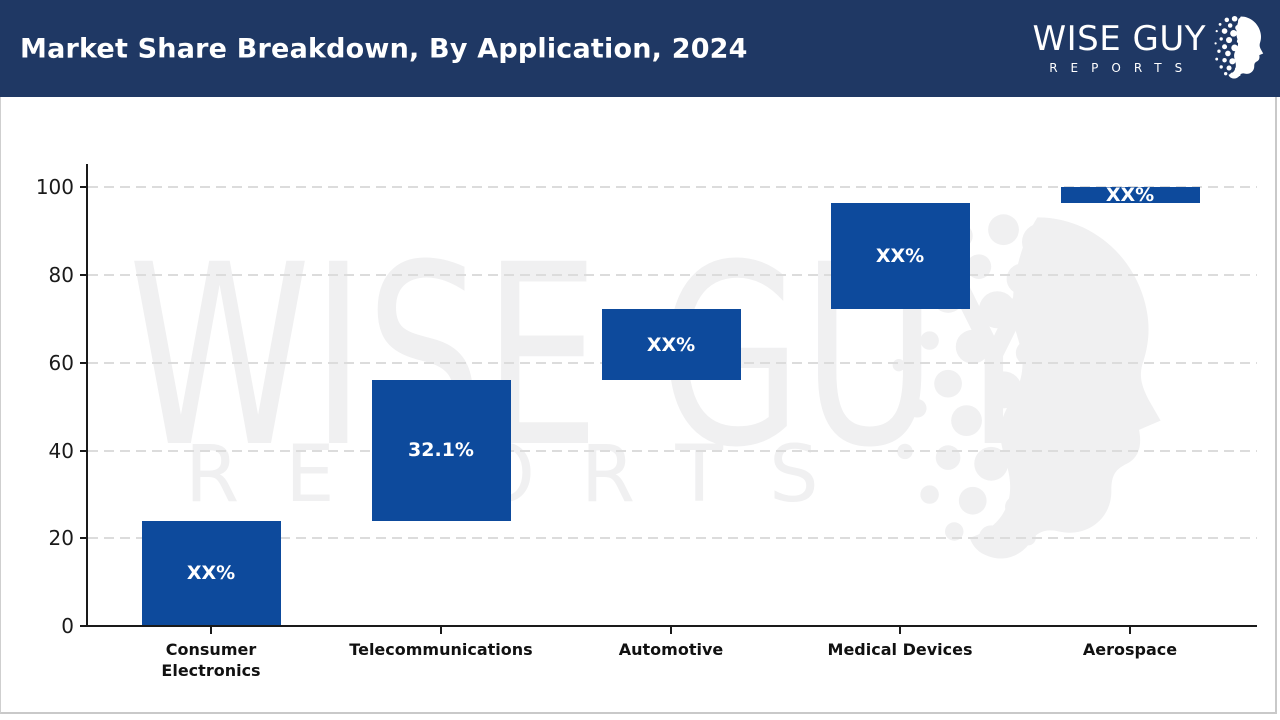 The height and width of the screenshot is (720, 1280). I want to click on wise-guy-face-icon, so click(1238, 49).